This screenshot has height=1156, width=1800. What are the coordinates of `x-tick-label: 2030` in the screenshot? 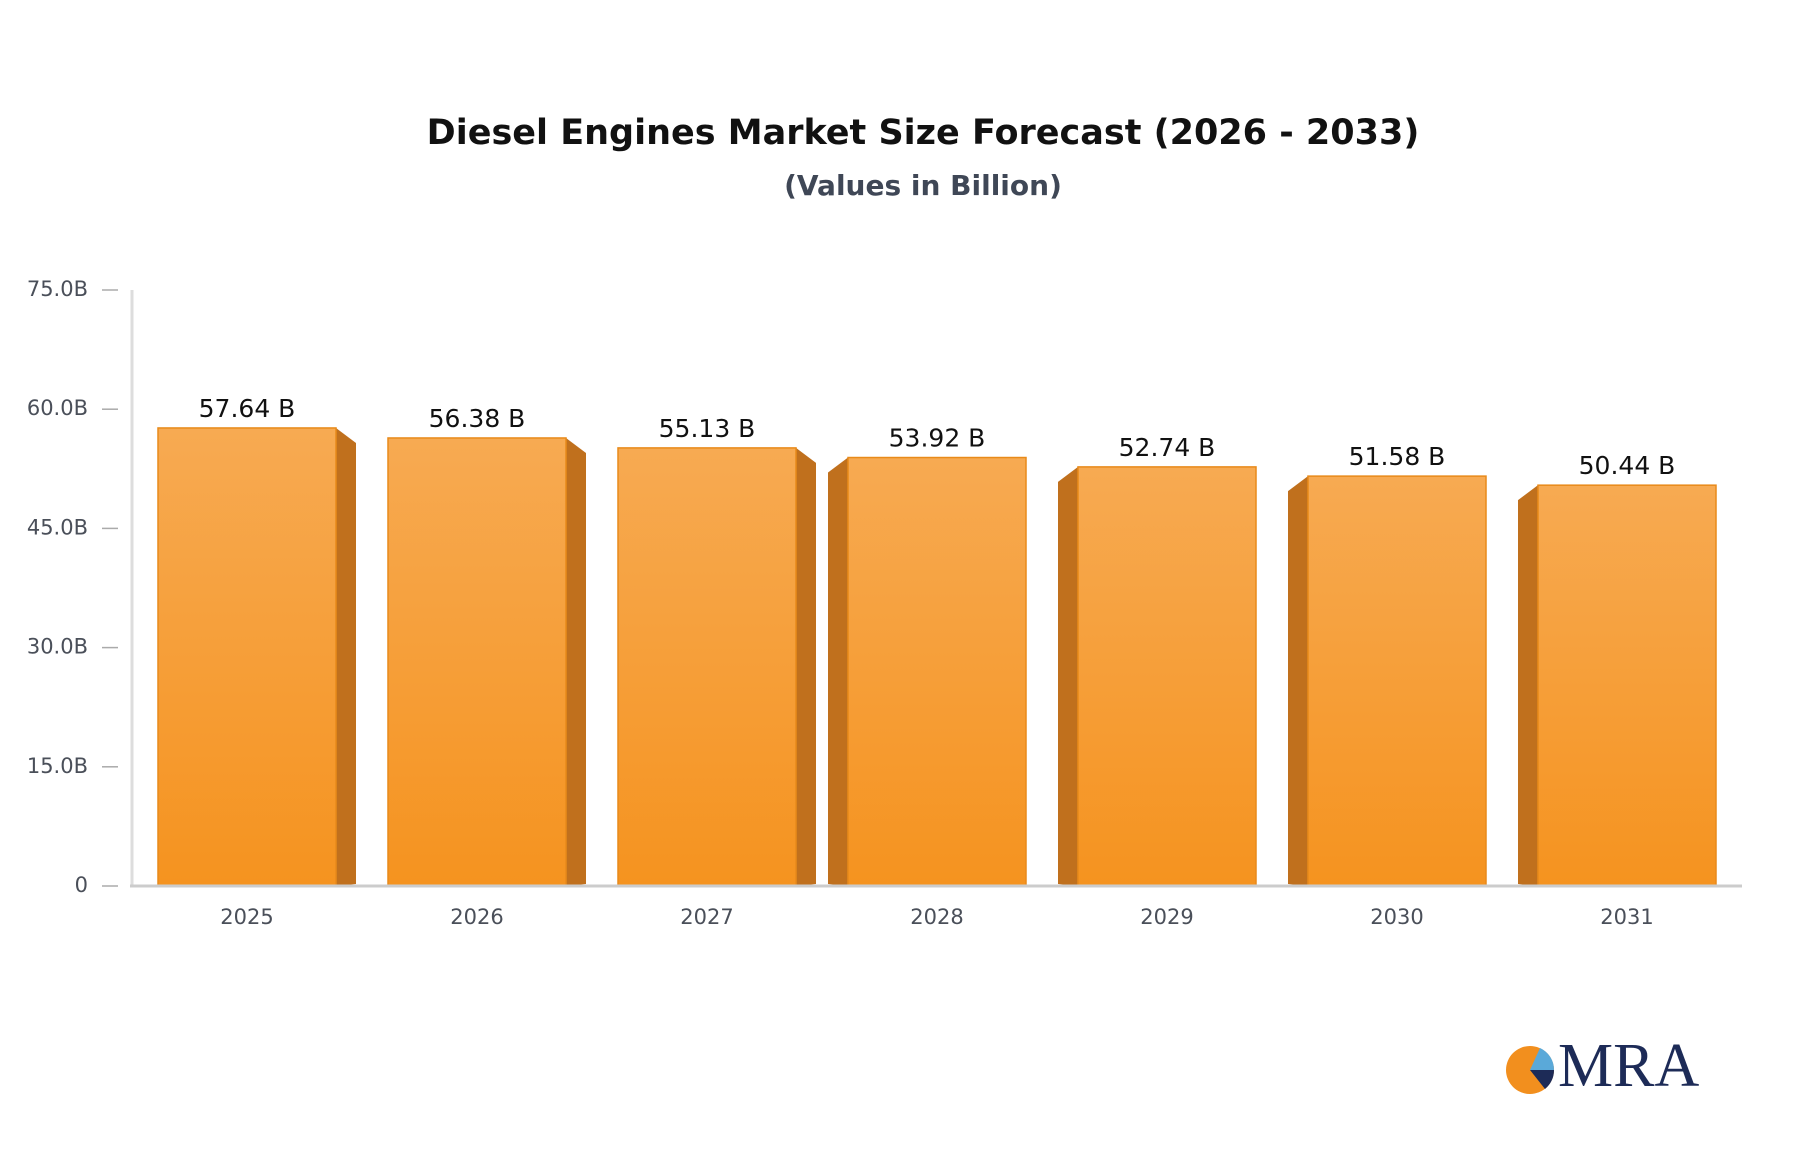 It's located at (1396, 917).